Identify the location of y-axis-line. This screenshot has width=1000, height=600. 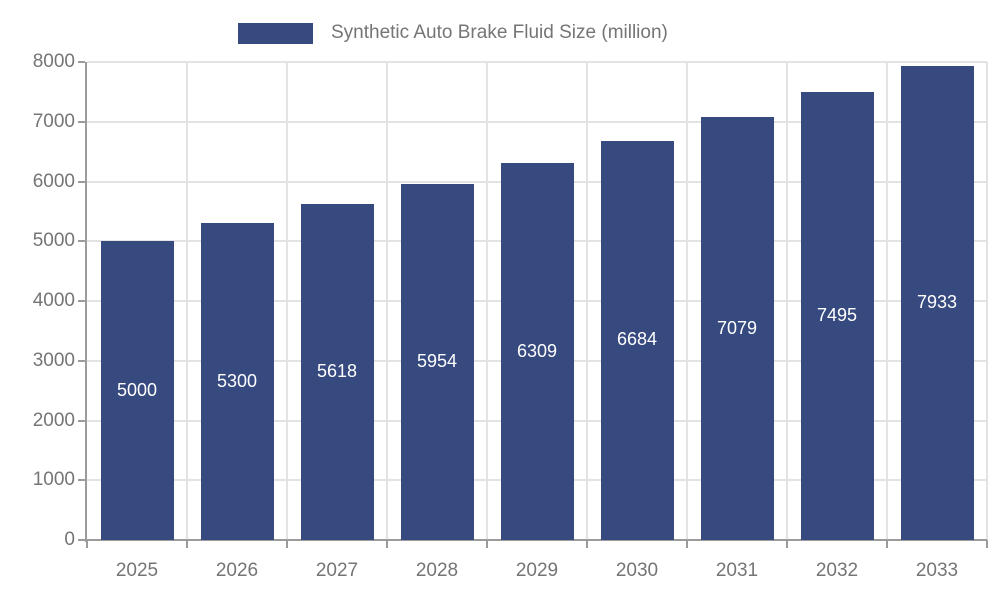
(86, 302).